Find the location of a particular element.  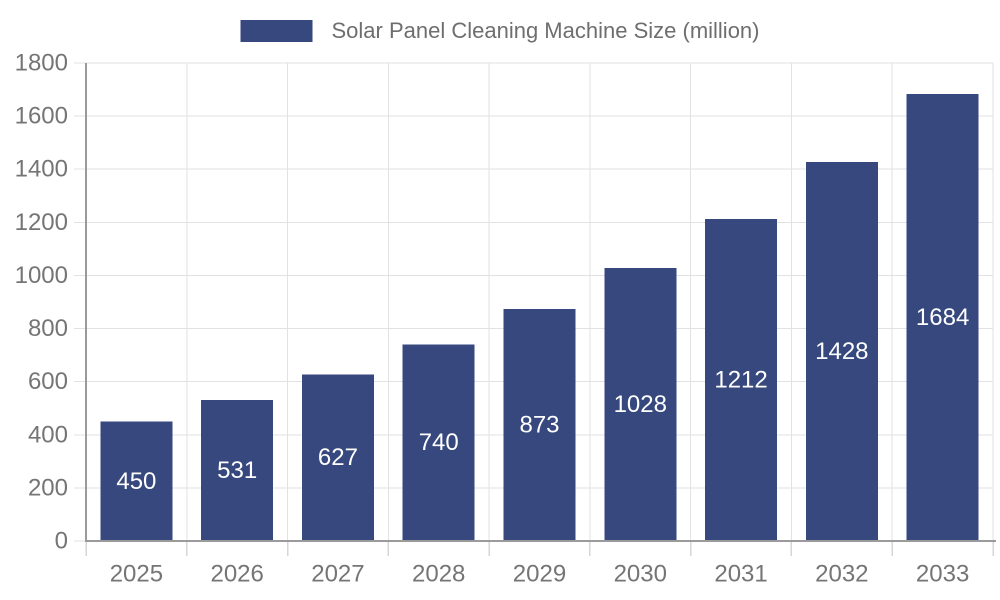

bar-2025 is located at coordinates (136, 481).